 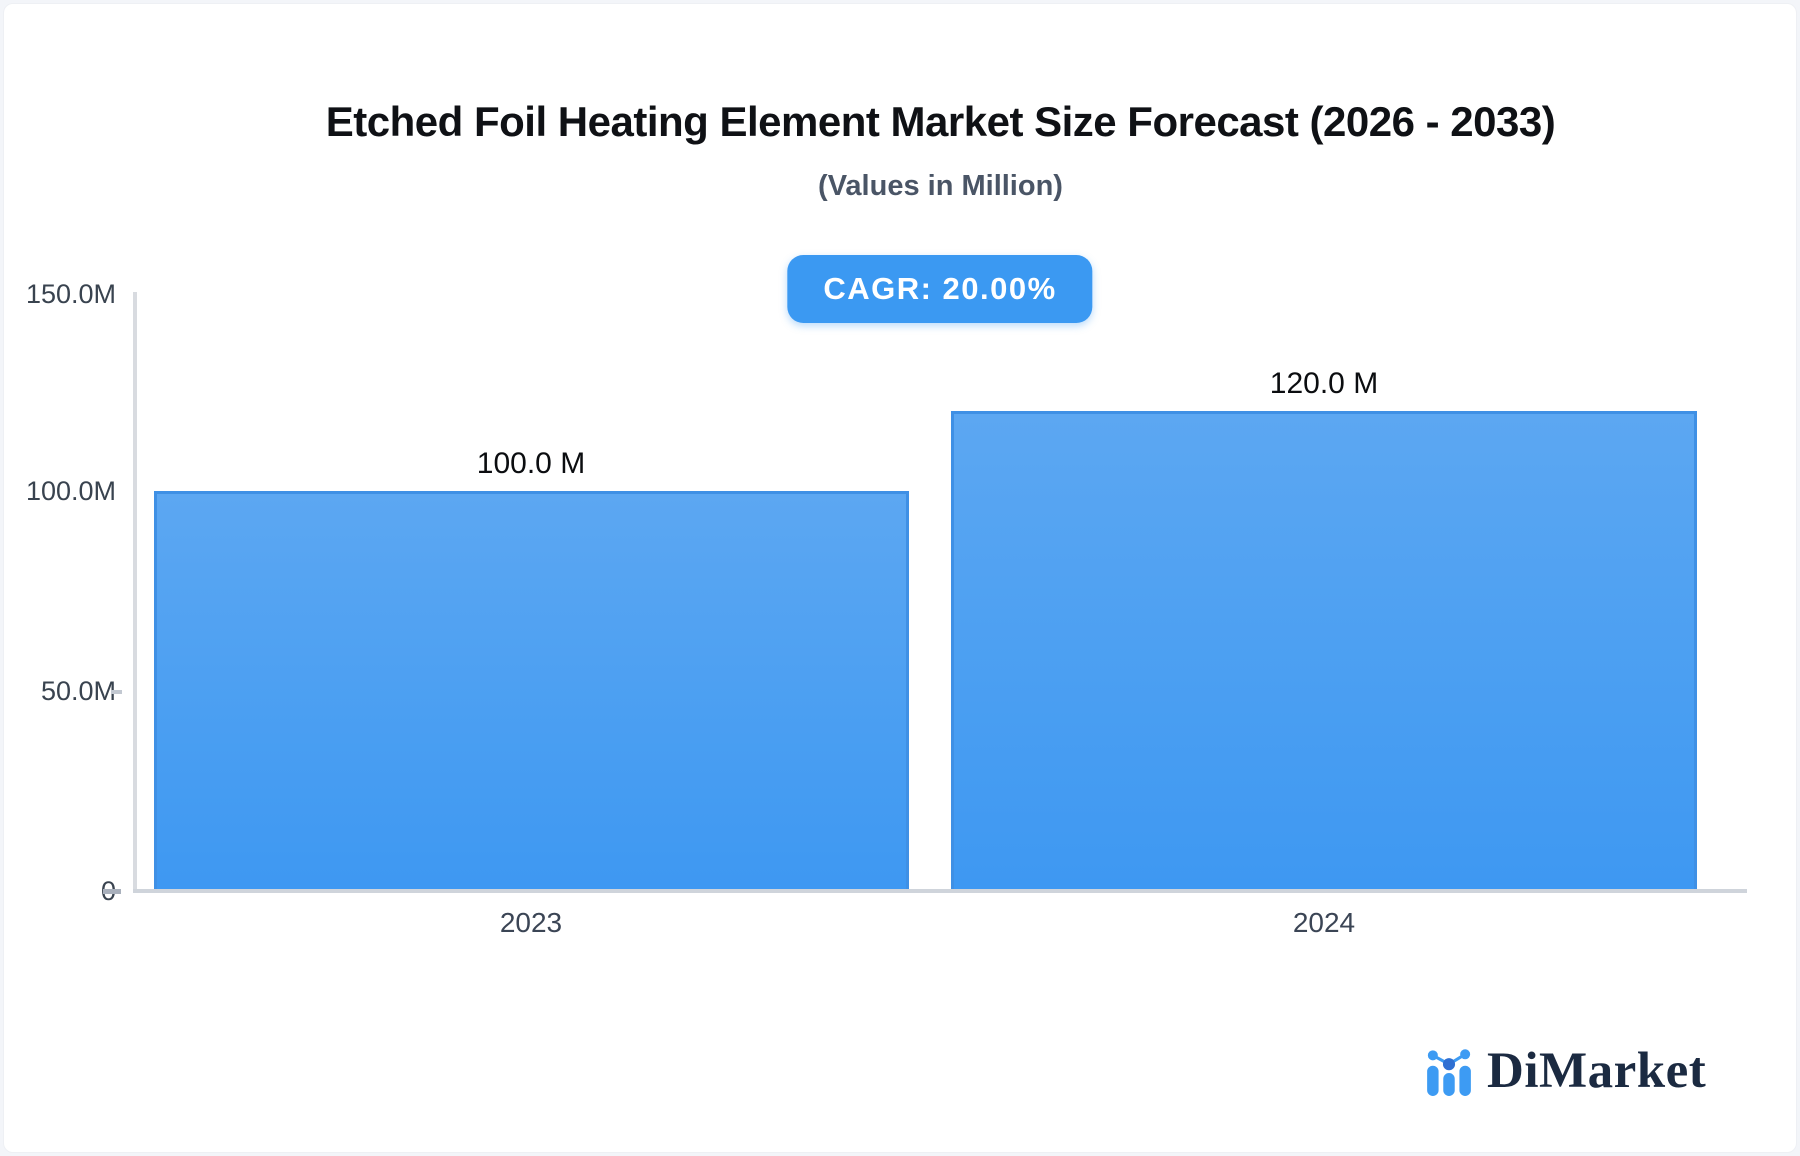 What do you see at coordinates (1449, 1072) in the screenshot?
I see `bar-chart-logo-icon` at bounding box center [1449, 1072].